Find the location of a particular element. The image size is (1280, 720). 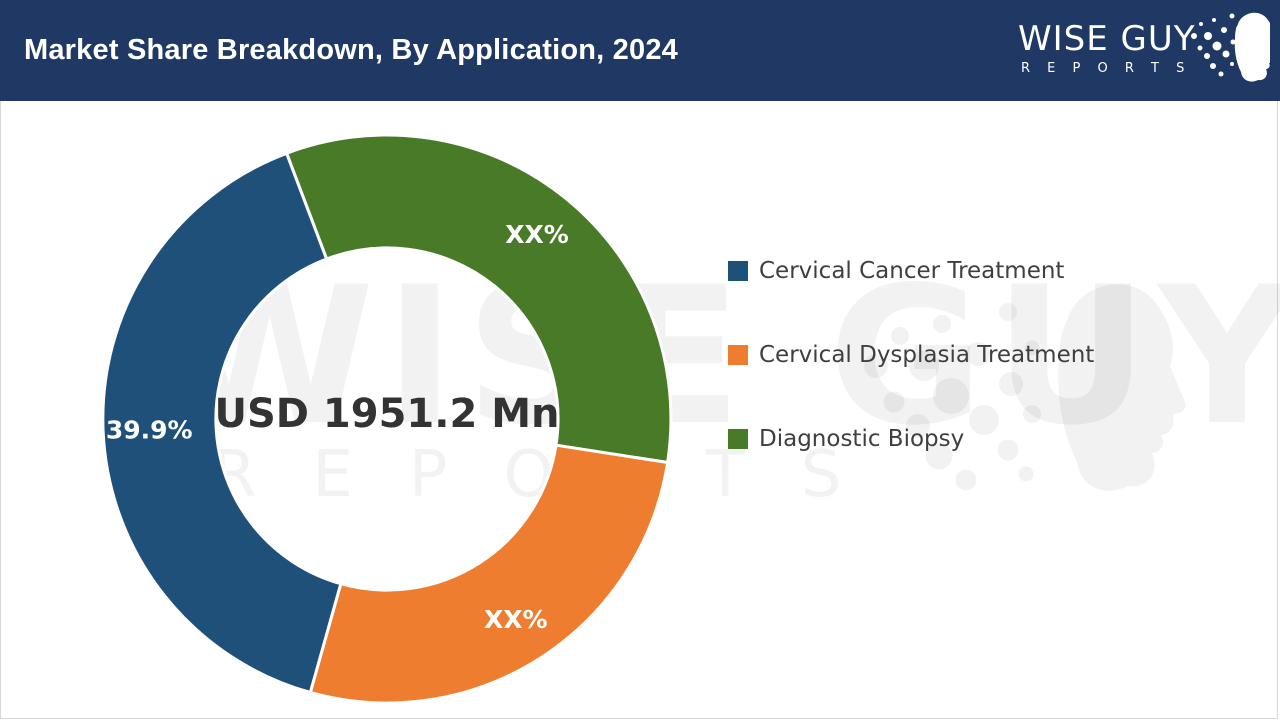

slice-label: 39.9% is located at coordinates (149, 430).